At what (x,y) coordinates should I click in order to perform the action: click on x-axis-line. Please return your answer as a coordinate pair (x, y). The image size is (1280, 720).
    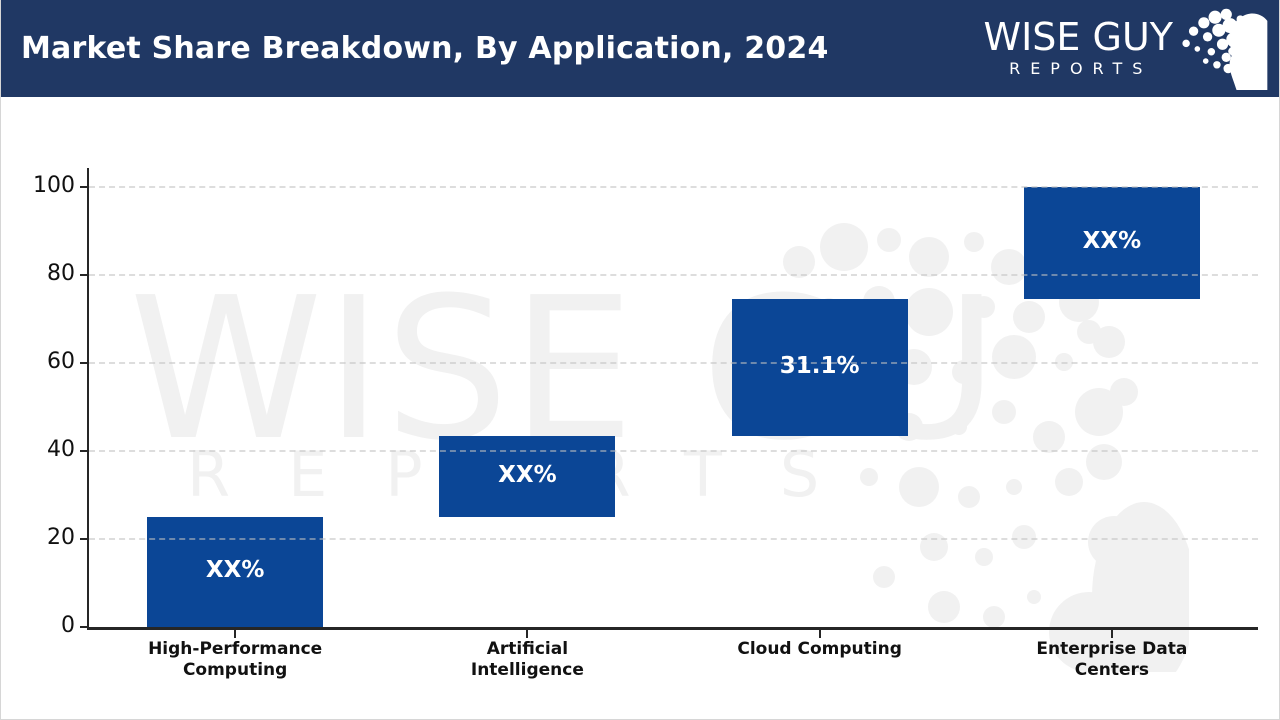
    Looking at the image, I should click on (672, 628).